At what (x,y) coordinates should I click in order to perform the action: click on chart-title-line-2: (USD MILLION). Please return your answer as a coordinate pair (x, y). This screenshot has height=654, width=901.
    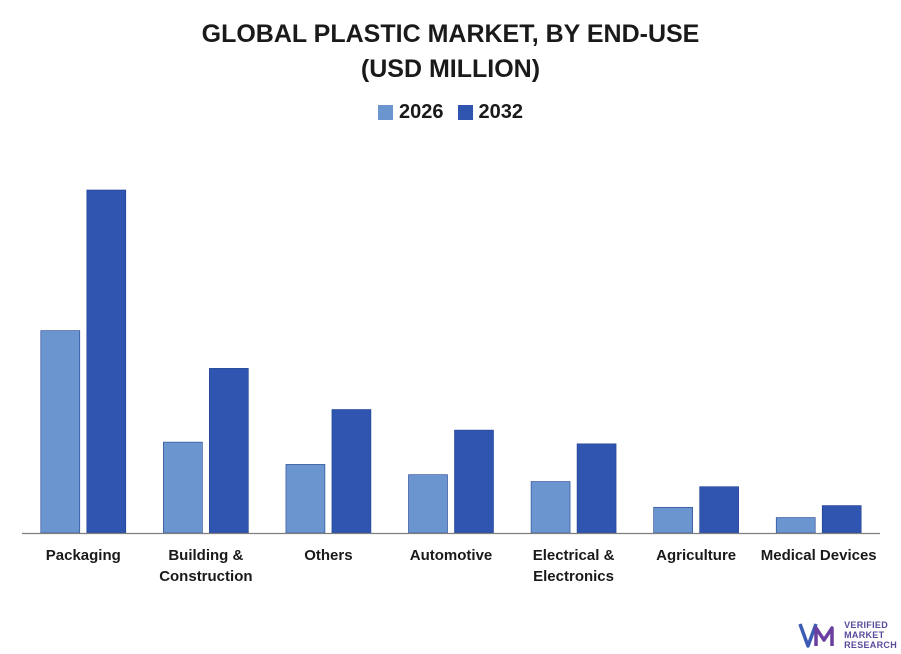
    Looking at the image, I should click on (450, 69).